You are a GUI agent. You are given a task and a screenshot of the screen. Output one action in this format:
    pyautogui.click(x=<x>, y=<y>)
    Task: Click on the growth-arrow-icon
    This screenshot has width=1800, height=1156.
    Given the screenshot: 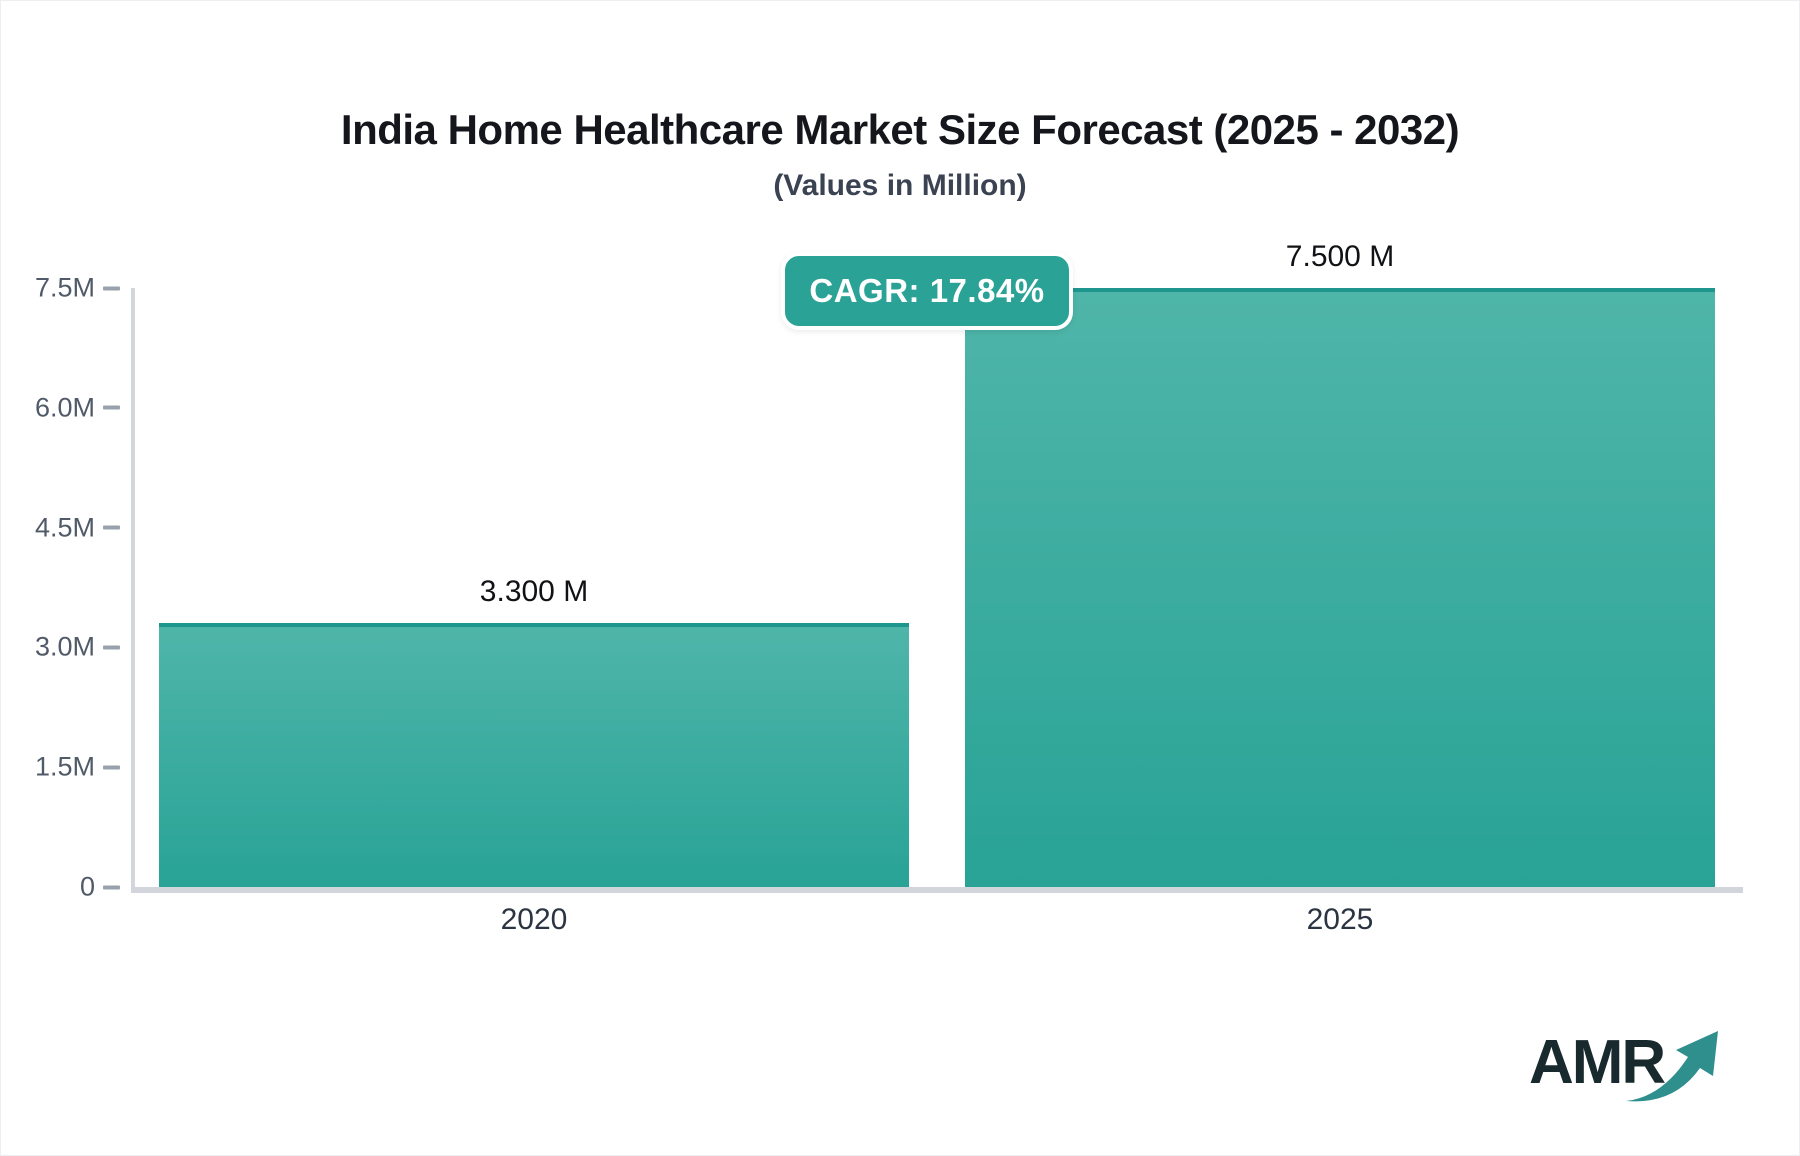 What is the action you would take?
    pyautogui.click(x=1672, y=1066)
    